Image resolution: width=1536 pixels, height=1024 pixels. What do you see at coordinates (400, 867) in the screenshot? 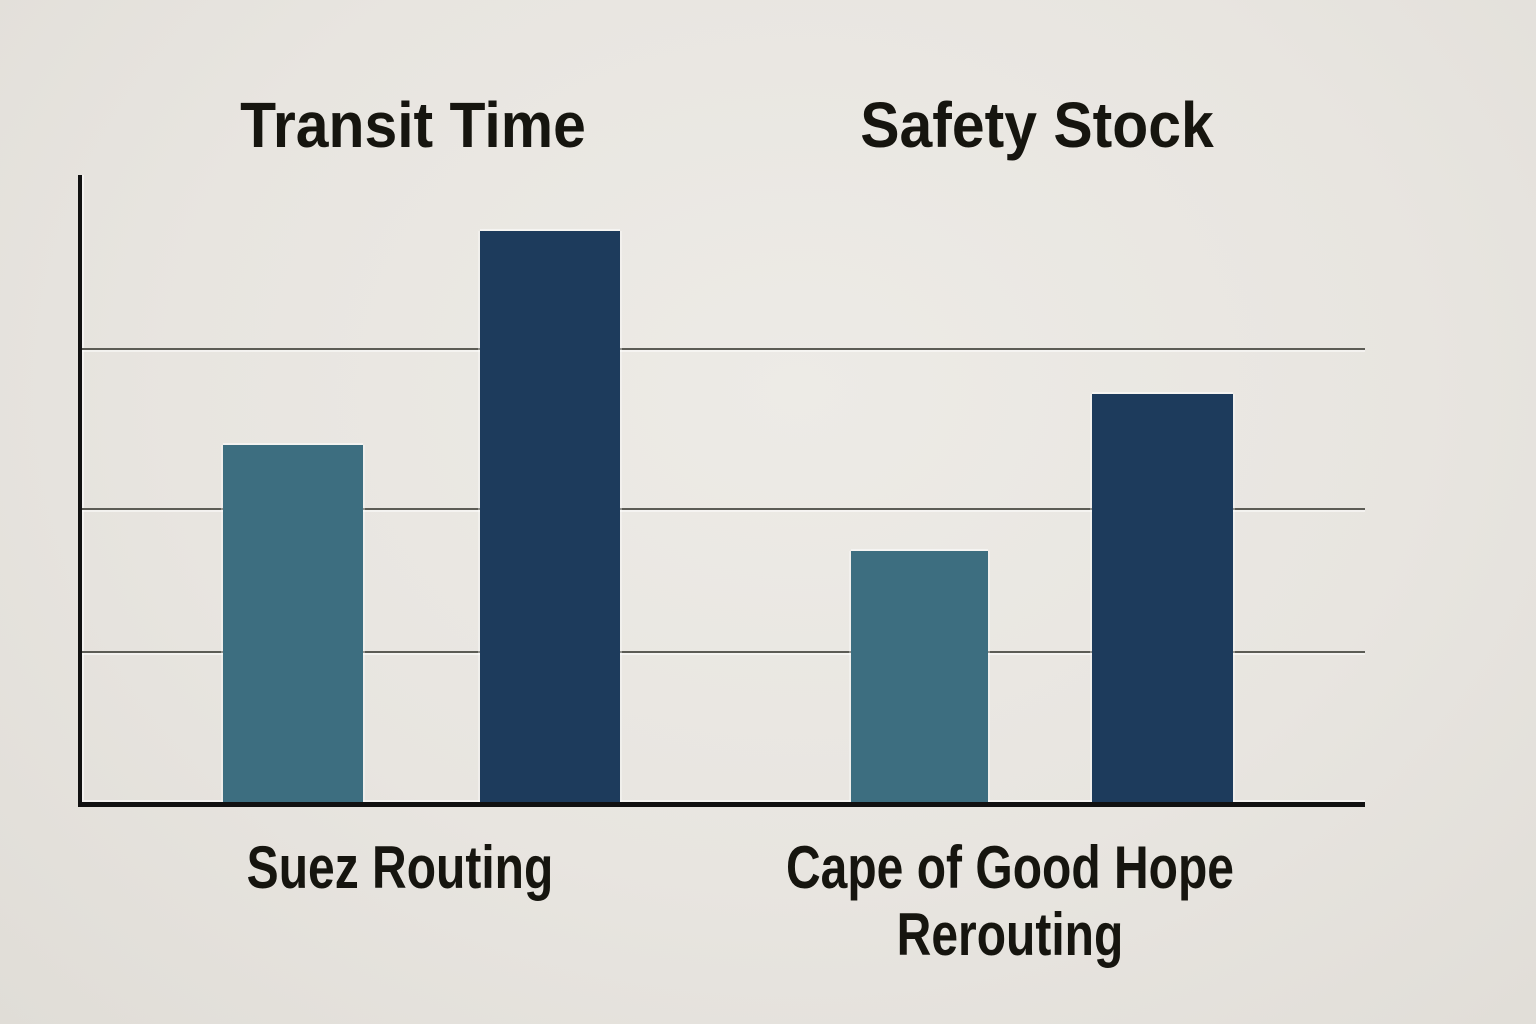
I see `x-label-suez-routing: Suez Routing` at bounding box center [400, 867].